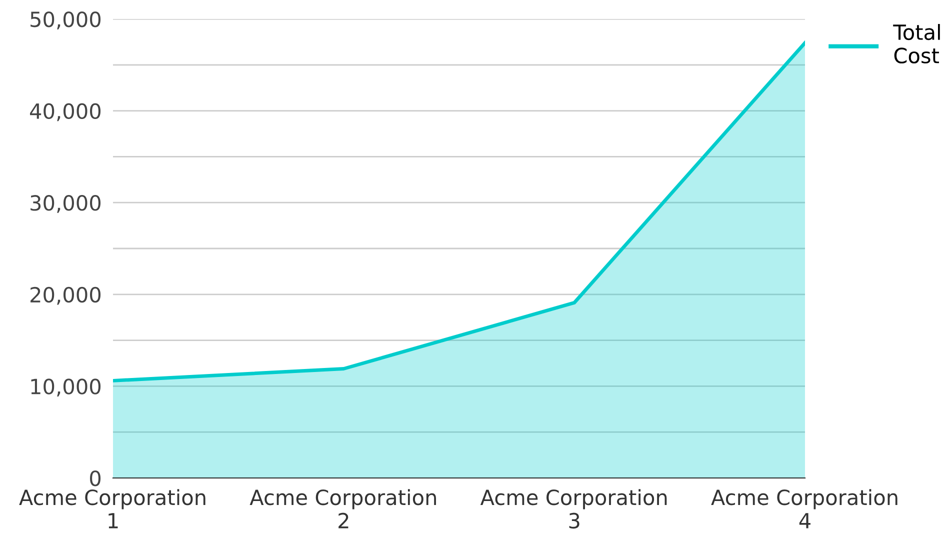  What do you see at coordinates (916, 44) in the screenshot?
I see `legend-label: Total Cost` at bounding box center [916, 44].